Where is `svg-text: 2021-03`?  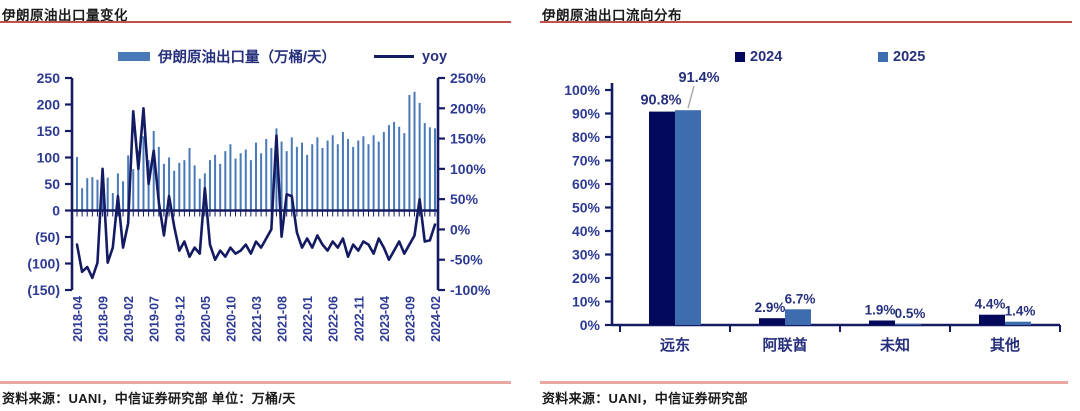 svg-text: 2021-03 is located at coordinates (257, 319).